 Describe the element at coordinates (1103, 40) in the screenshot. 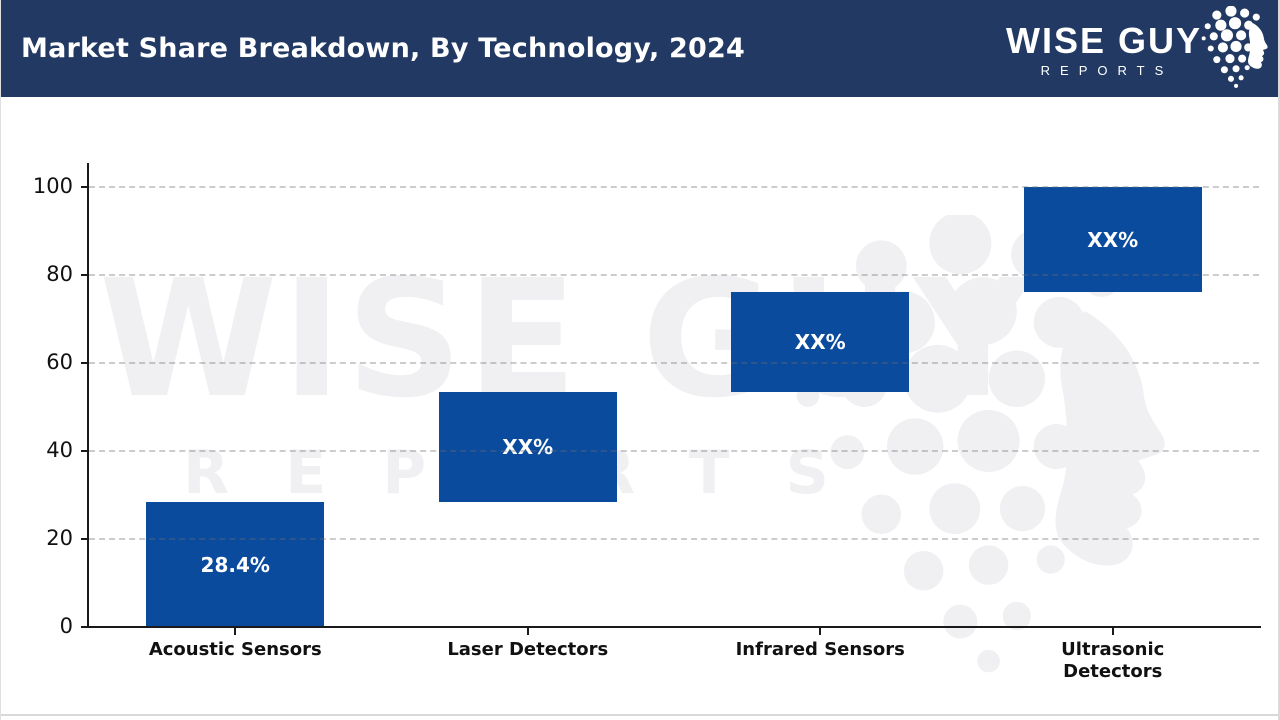

I see `logo-wordmark: WISE GUY` at that location.